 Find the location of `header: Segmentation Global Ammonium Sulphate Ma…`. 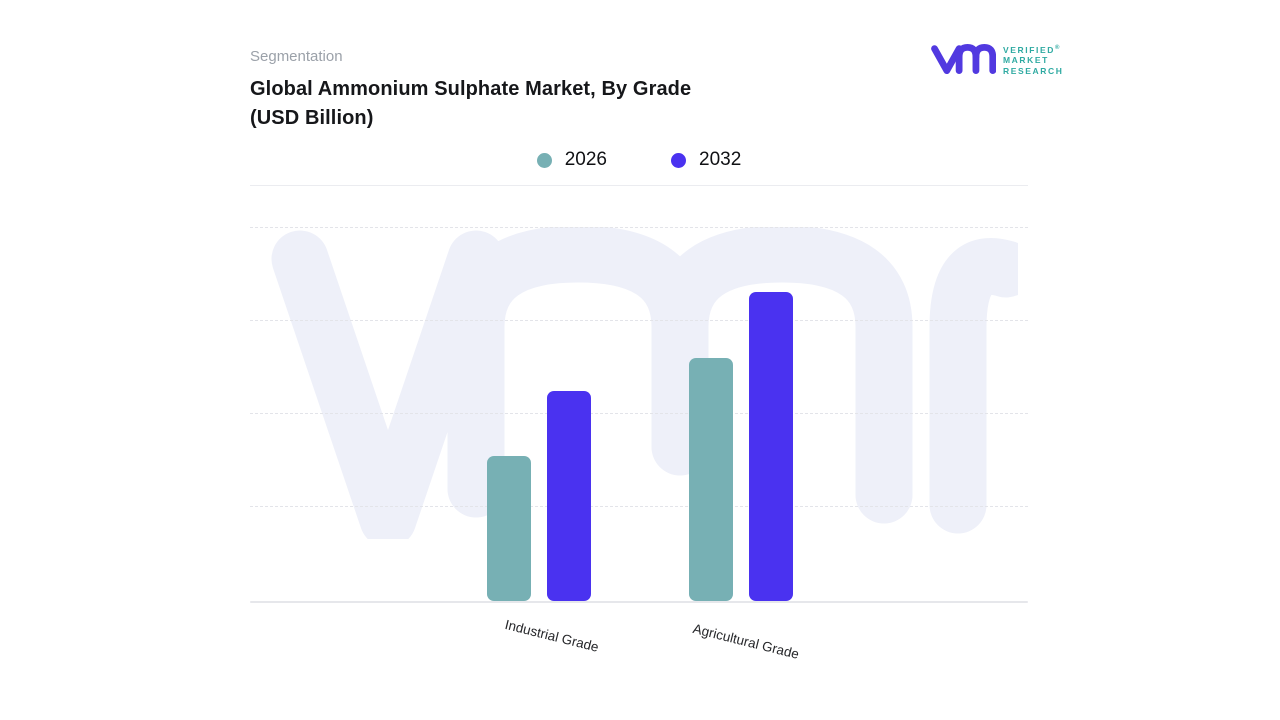

header: Segmentation Global Ammonium Sulphate Ma… is located at coordinates (560, 90).